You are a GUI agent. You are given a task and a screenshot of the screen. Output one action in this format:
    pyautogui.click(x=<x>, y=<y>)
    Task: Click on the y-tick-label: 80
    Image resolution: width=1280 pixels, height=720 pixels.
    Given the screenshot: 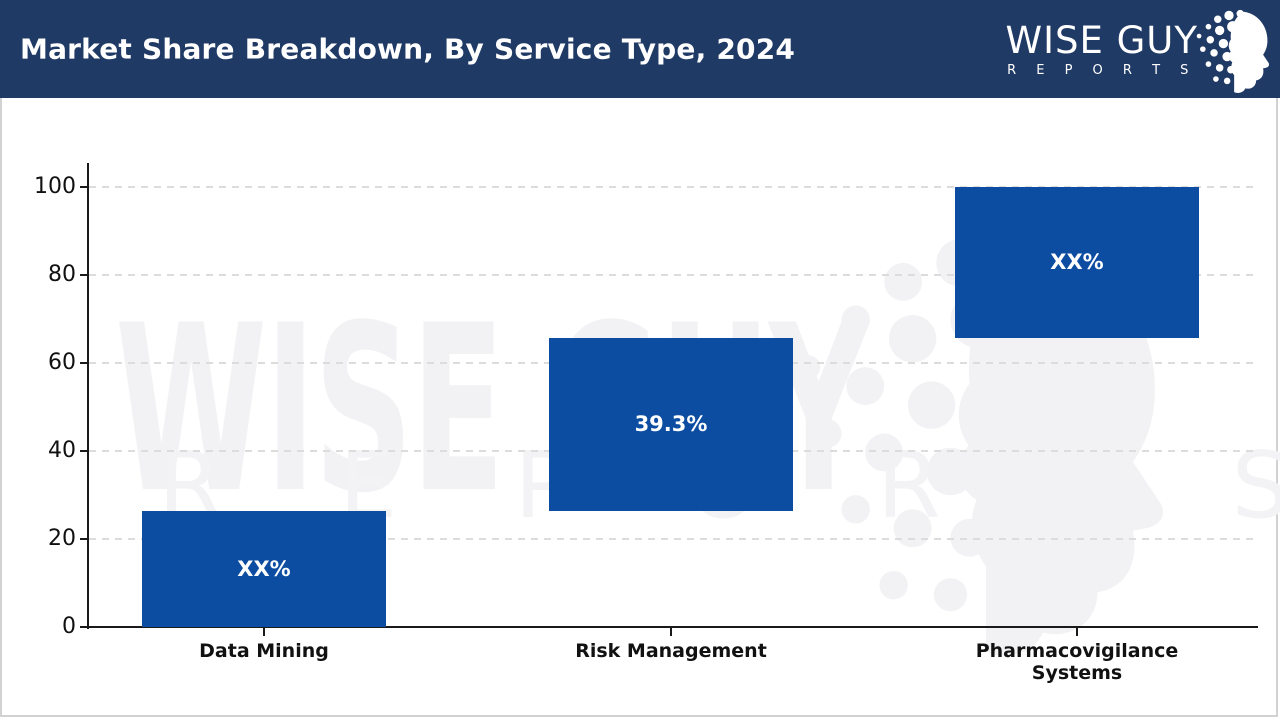 What is the action you would take?
    pyautogui.click(x=62, y=274)
    